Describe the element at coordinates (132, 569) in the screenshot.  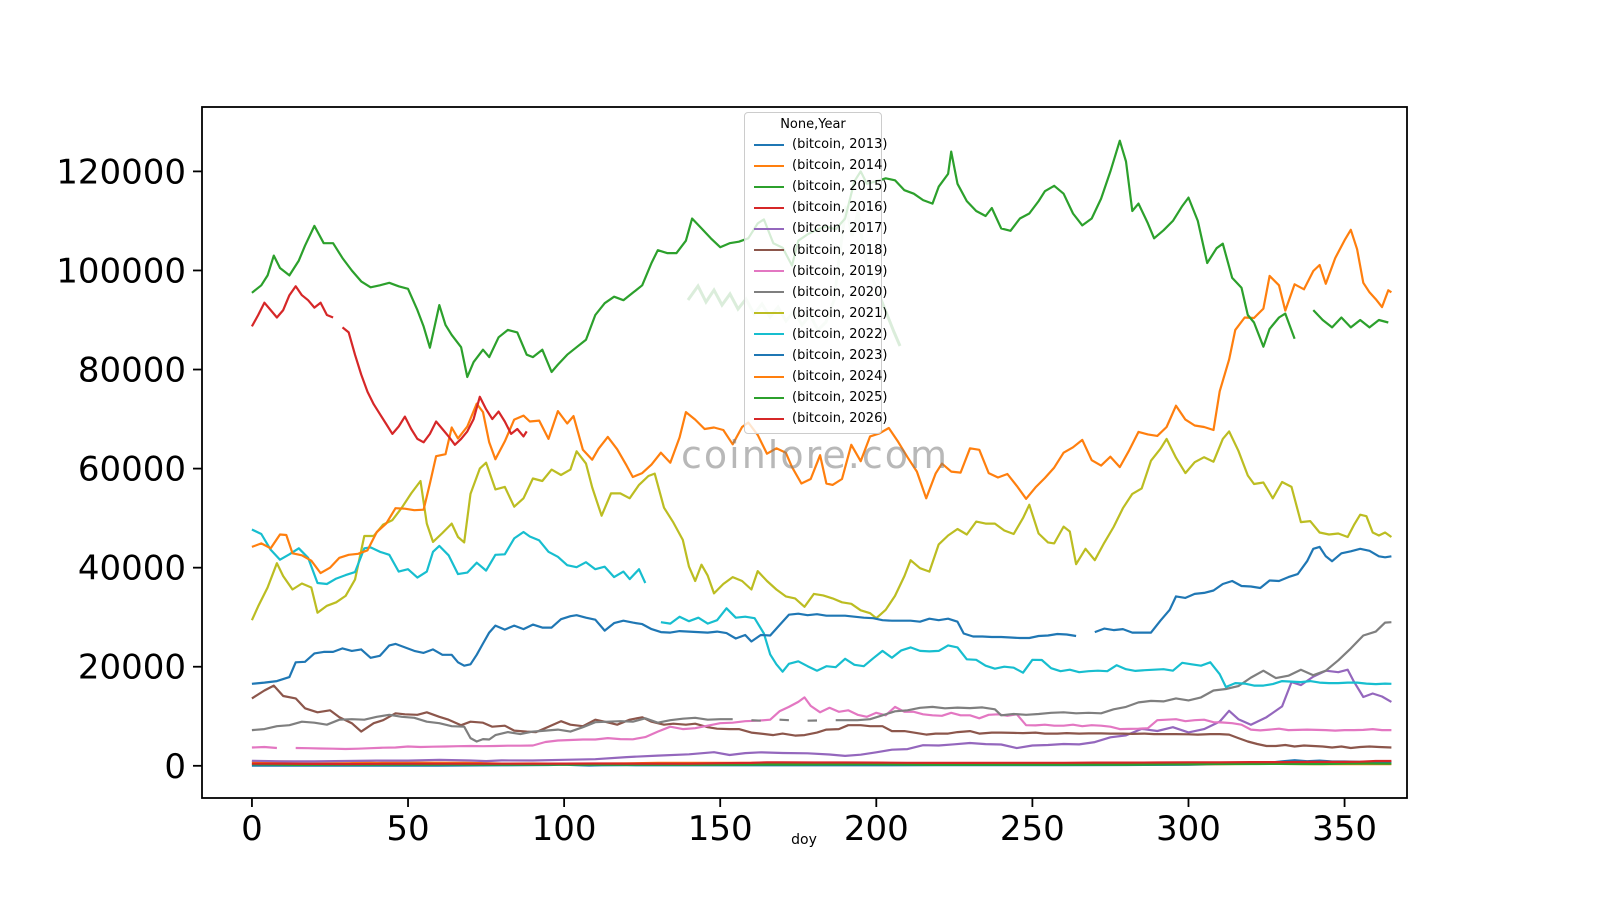
I see `svg-text: 40000` at that location.